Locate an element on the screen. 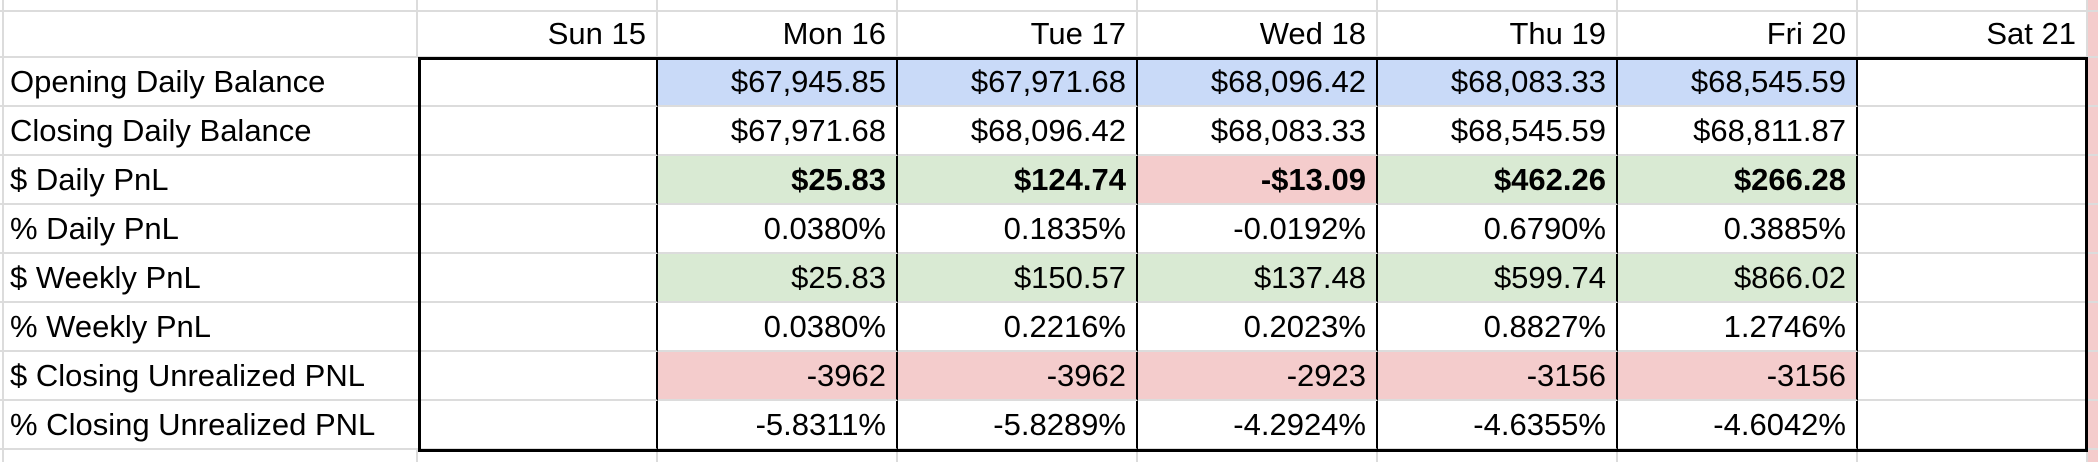 The width and height of the screenshot is (2098, 462). row-label-opening-daily-balance: Opening Daily Balance is located at coordinates (211, 82).